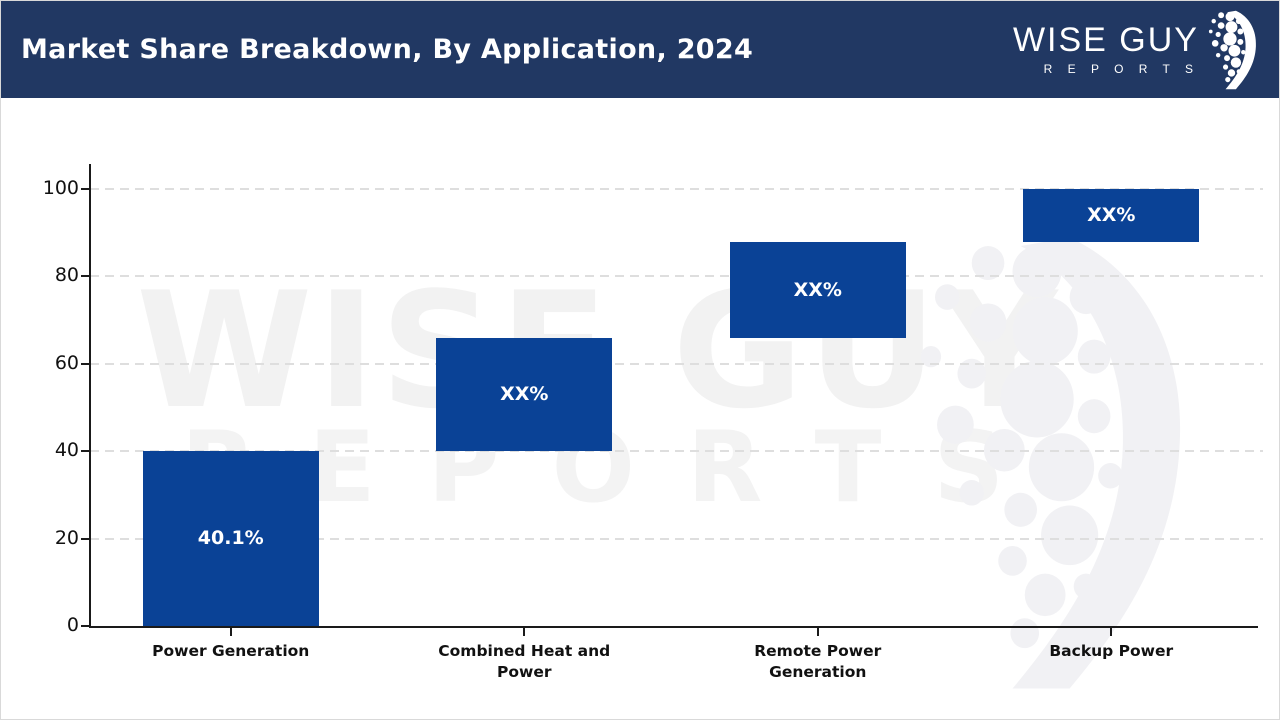 The width and height of the screenshot is (1280, 720). What do you see at coordinates (1232, 49) in the screenshot?
I see `dotted-face-profile-icon` at bounding box center [1232, 49].